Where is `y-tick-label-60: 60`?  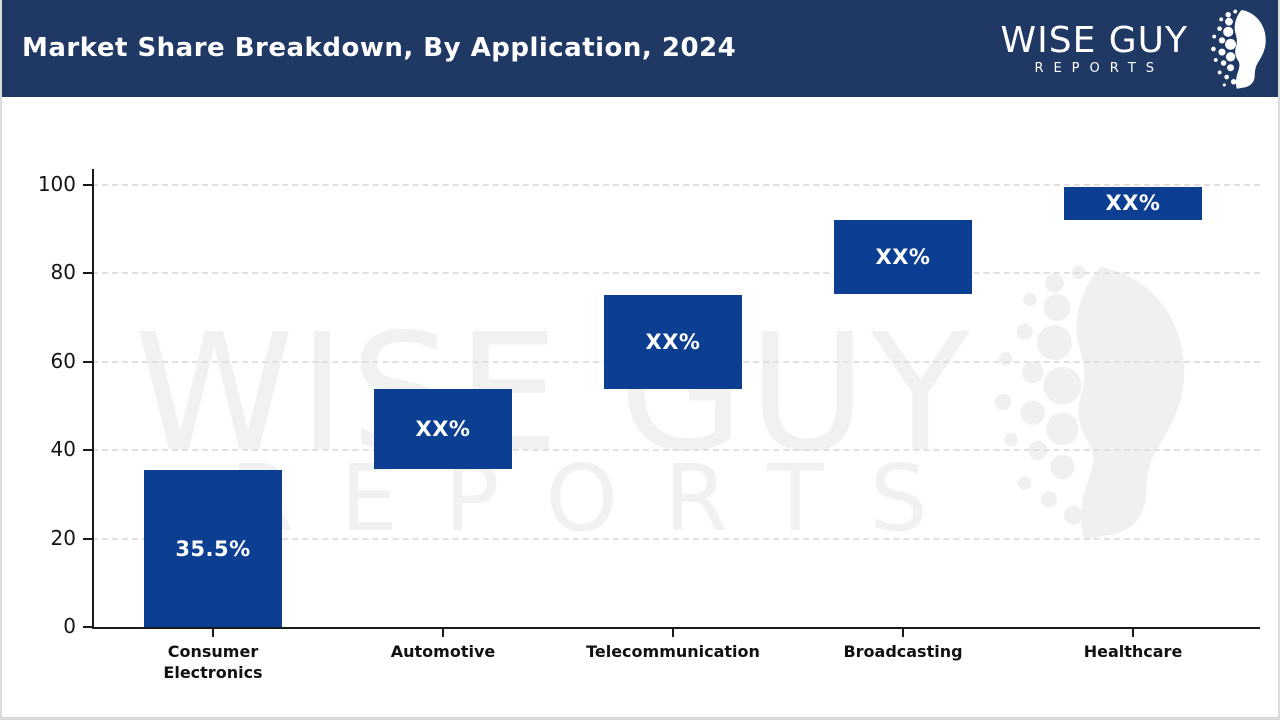
y-tick-label-60: 60 is located at coordinates (63, 360).